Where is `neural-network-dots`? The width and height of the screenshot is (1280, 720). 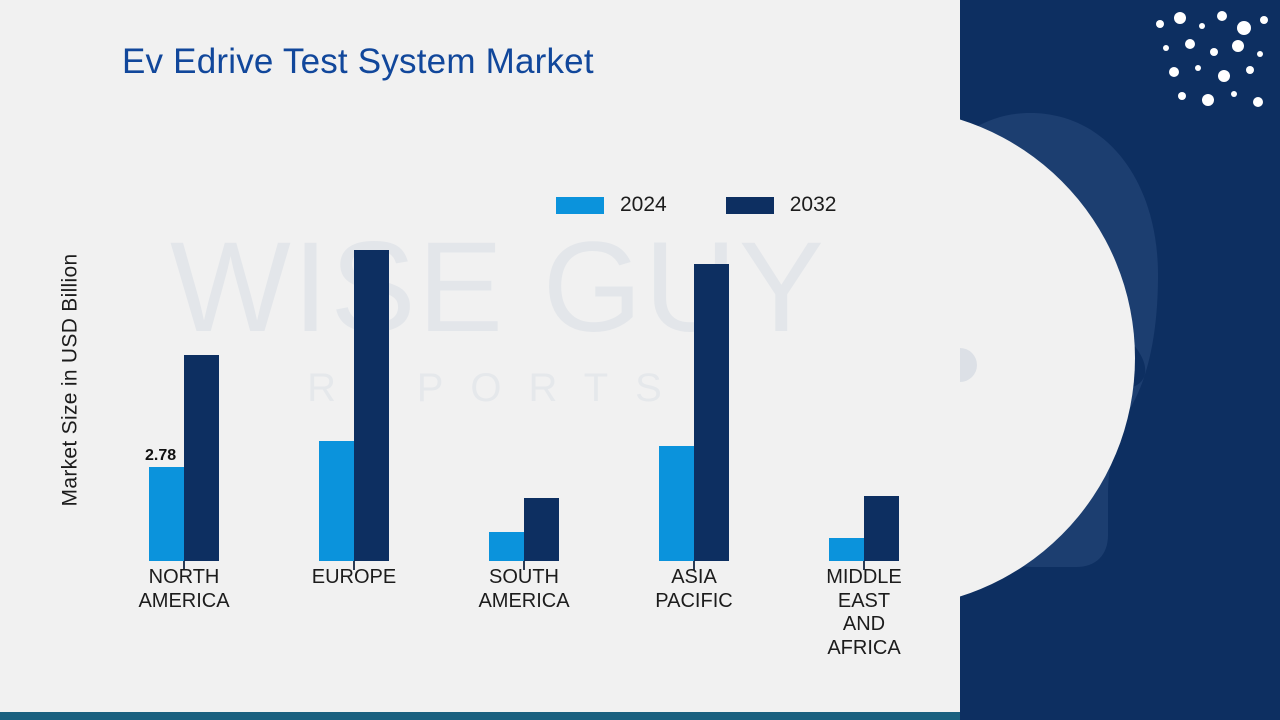
neural-network-dots is located at coordinates (968, 365).